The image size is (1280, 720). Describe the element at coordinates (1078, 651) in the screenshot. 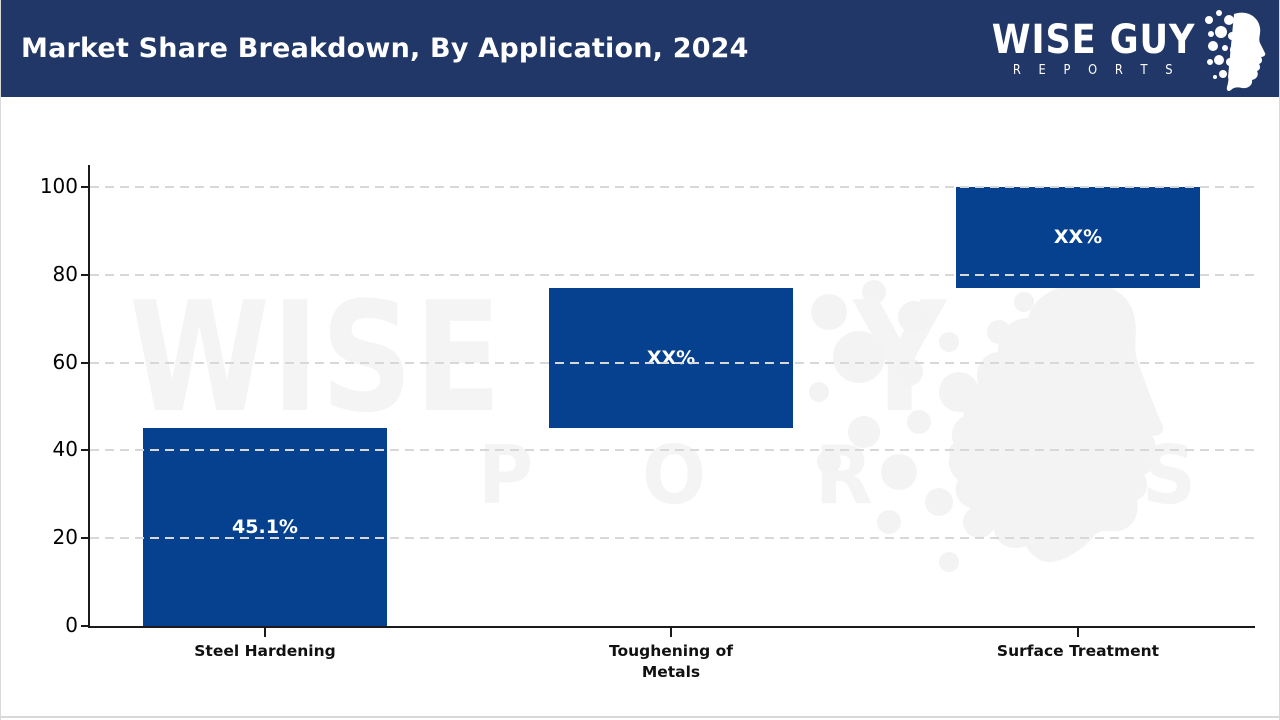

I see `x-axis-category-label: Surface Treatment` at that location.